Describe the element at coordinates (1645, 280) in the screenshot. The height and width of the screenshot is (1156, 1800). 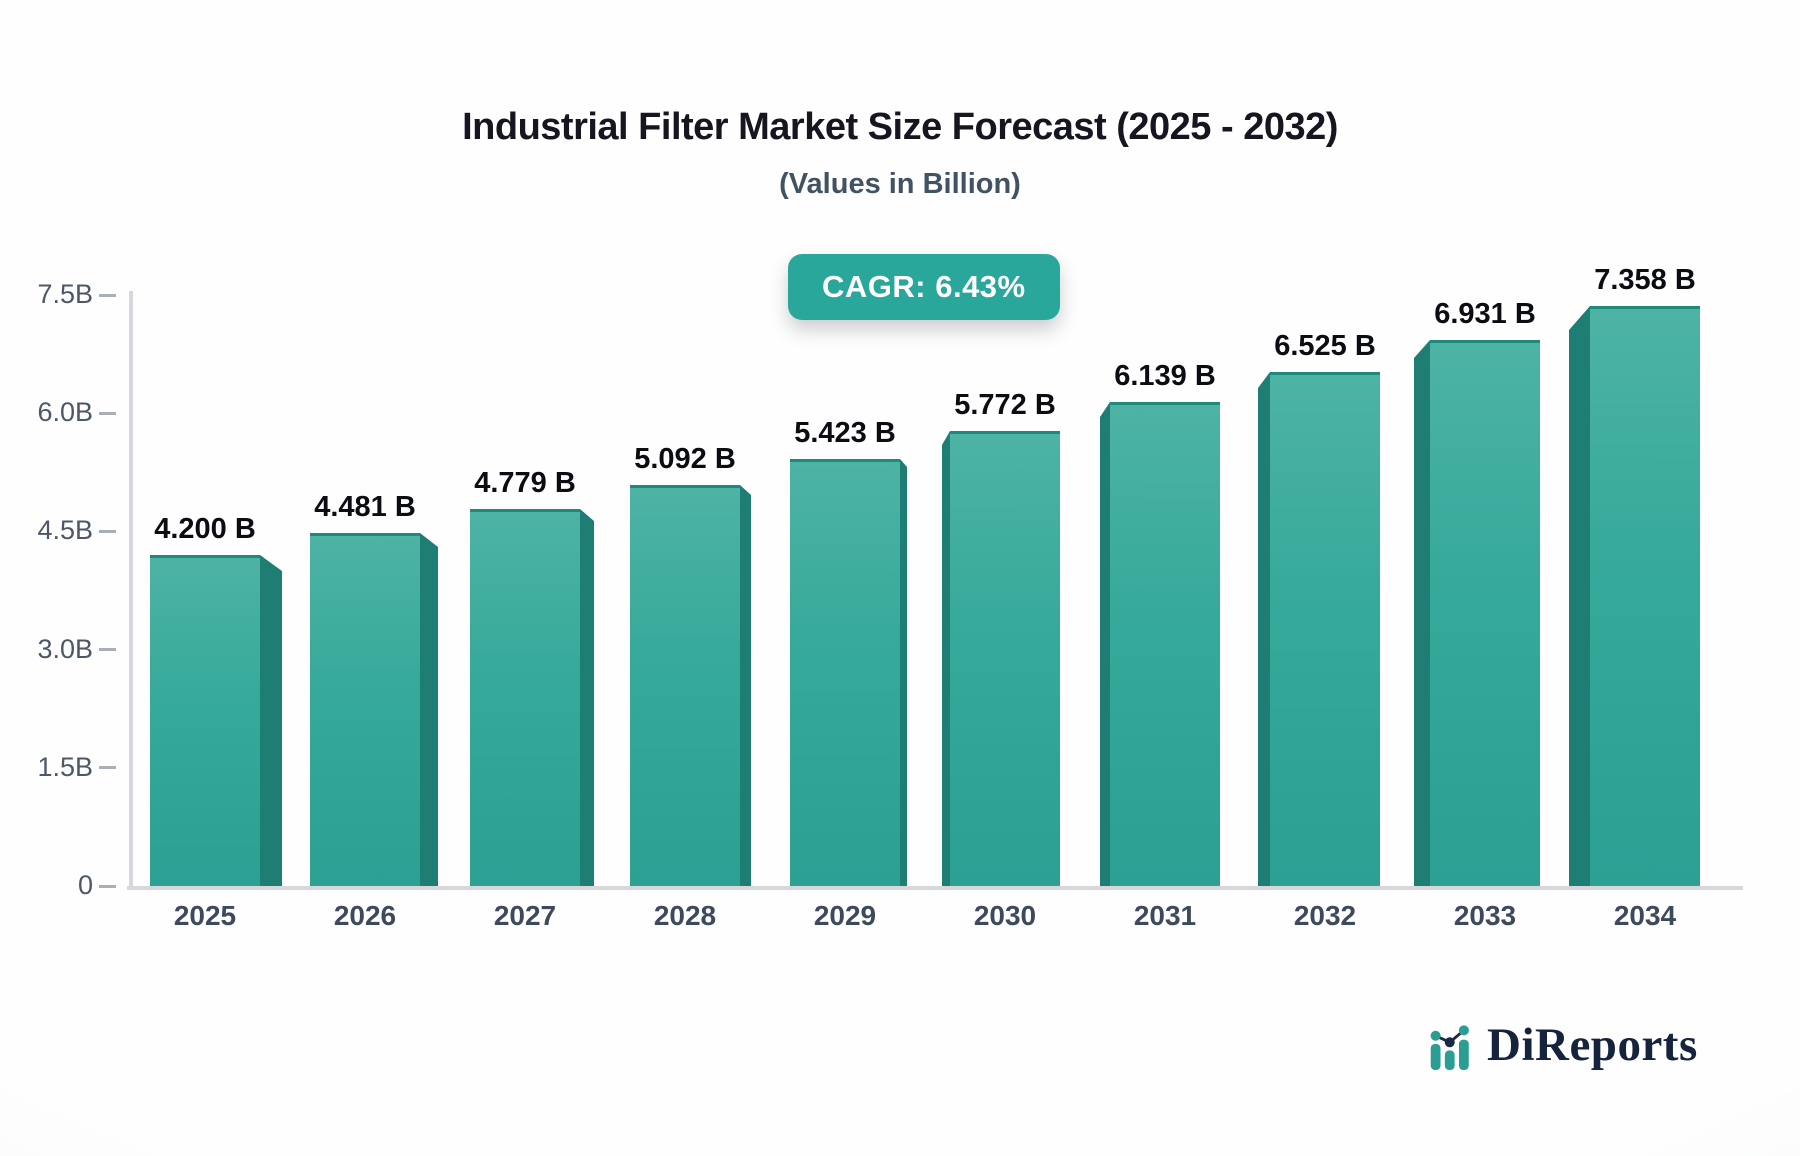
I see `bar-value-label: 7.358 B` at that location.